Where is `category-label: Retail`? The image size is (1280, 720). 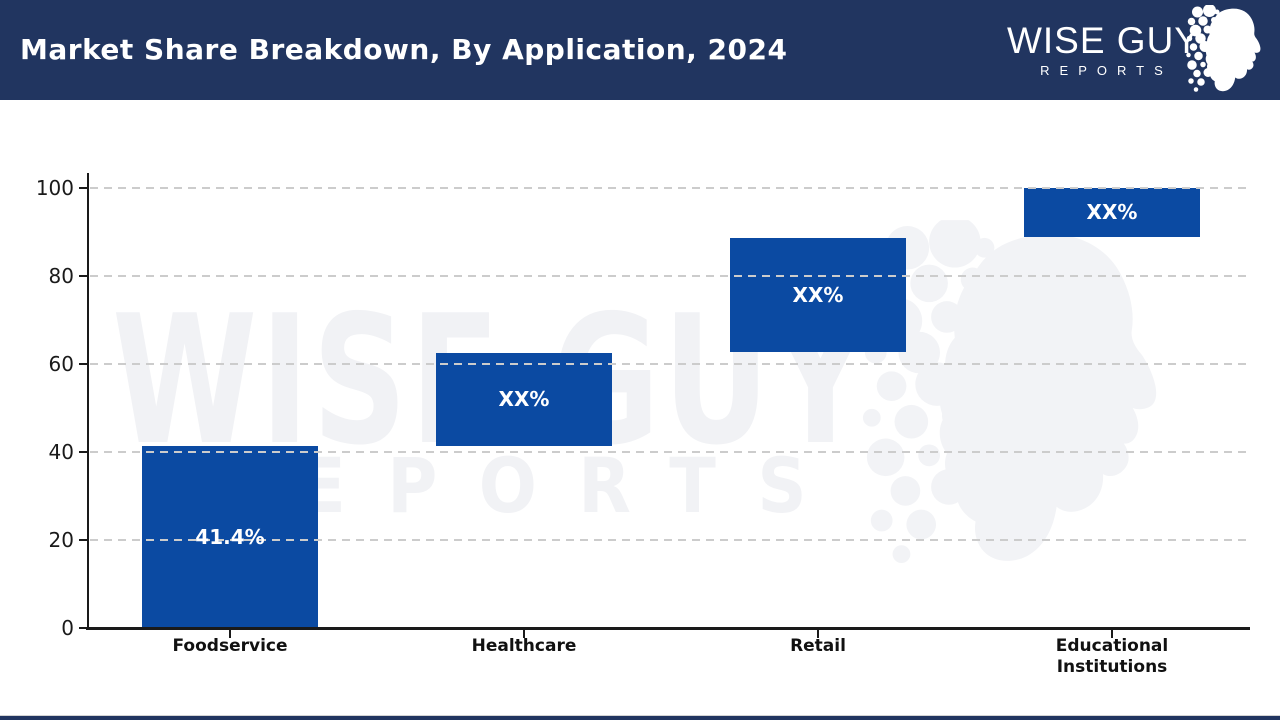 category-label: Retail is located at coordinates (818, 646).